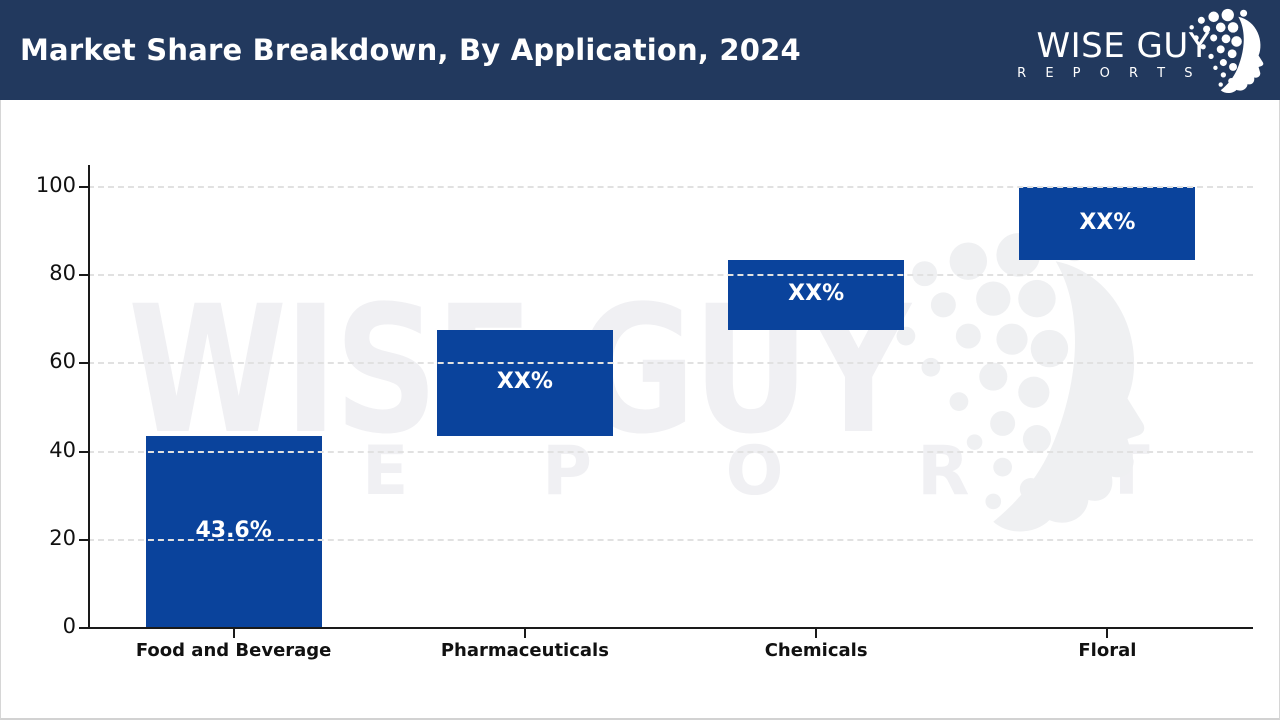 This screenshot has height=720, width=1280. I want to click on brand-logo: WISE GUY R E P O R T S, so click(1143, 51).